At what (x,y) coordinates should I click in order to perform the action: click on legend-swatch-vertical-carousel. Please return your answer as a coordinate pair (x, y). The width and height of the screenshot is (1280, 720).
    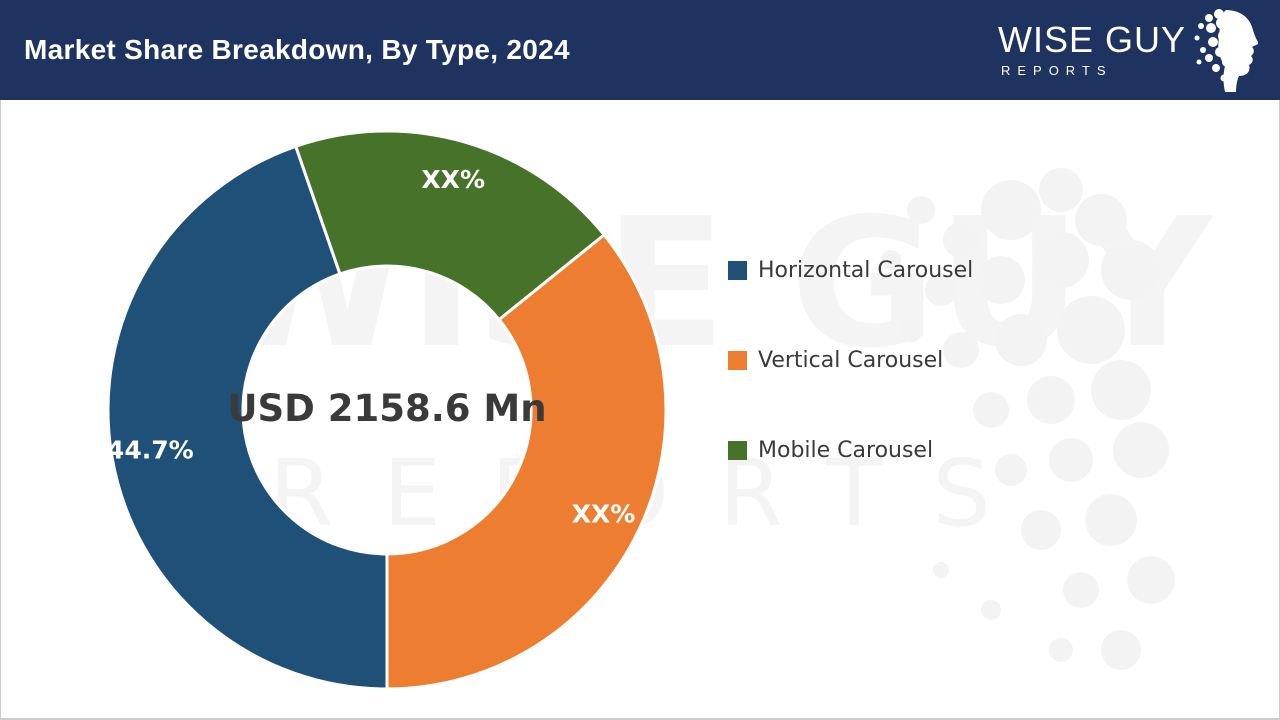
    Looking at the image, I should click on (737, 360).